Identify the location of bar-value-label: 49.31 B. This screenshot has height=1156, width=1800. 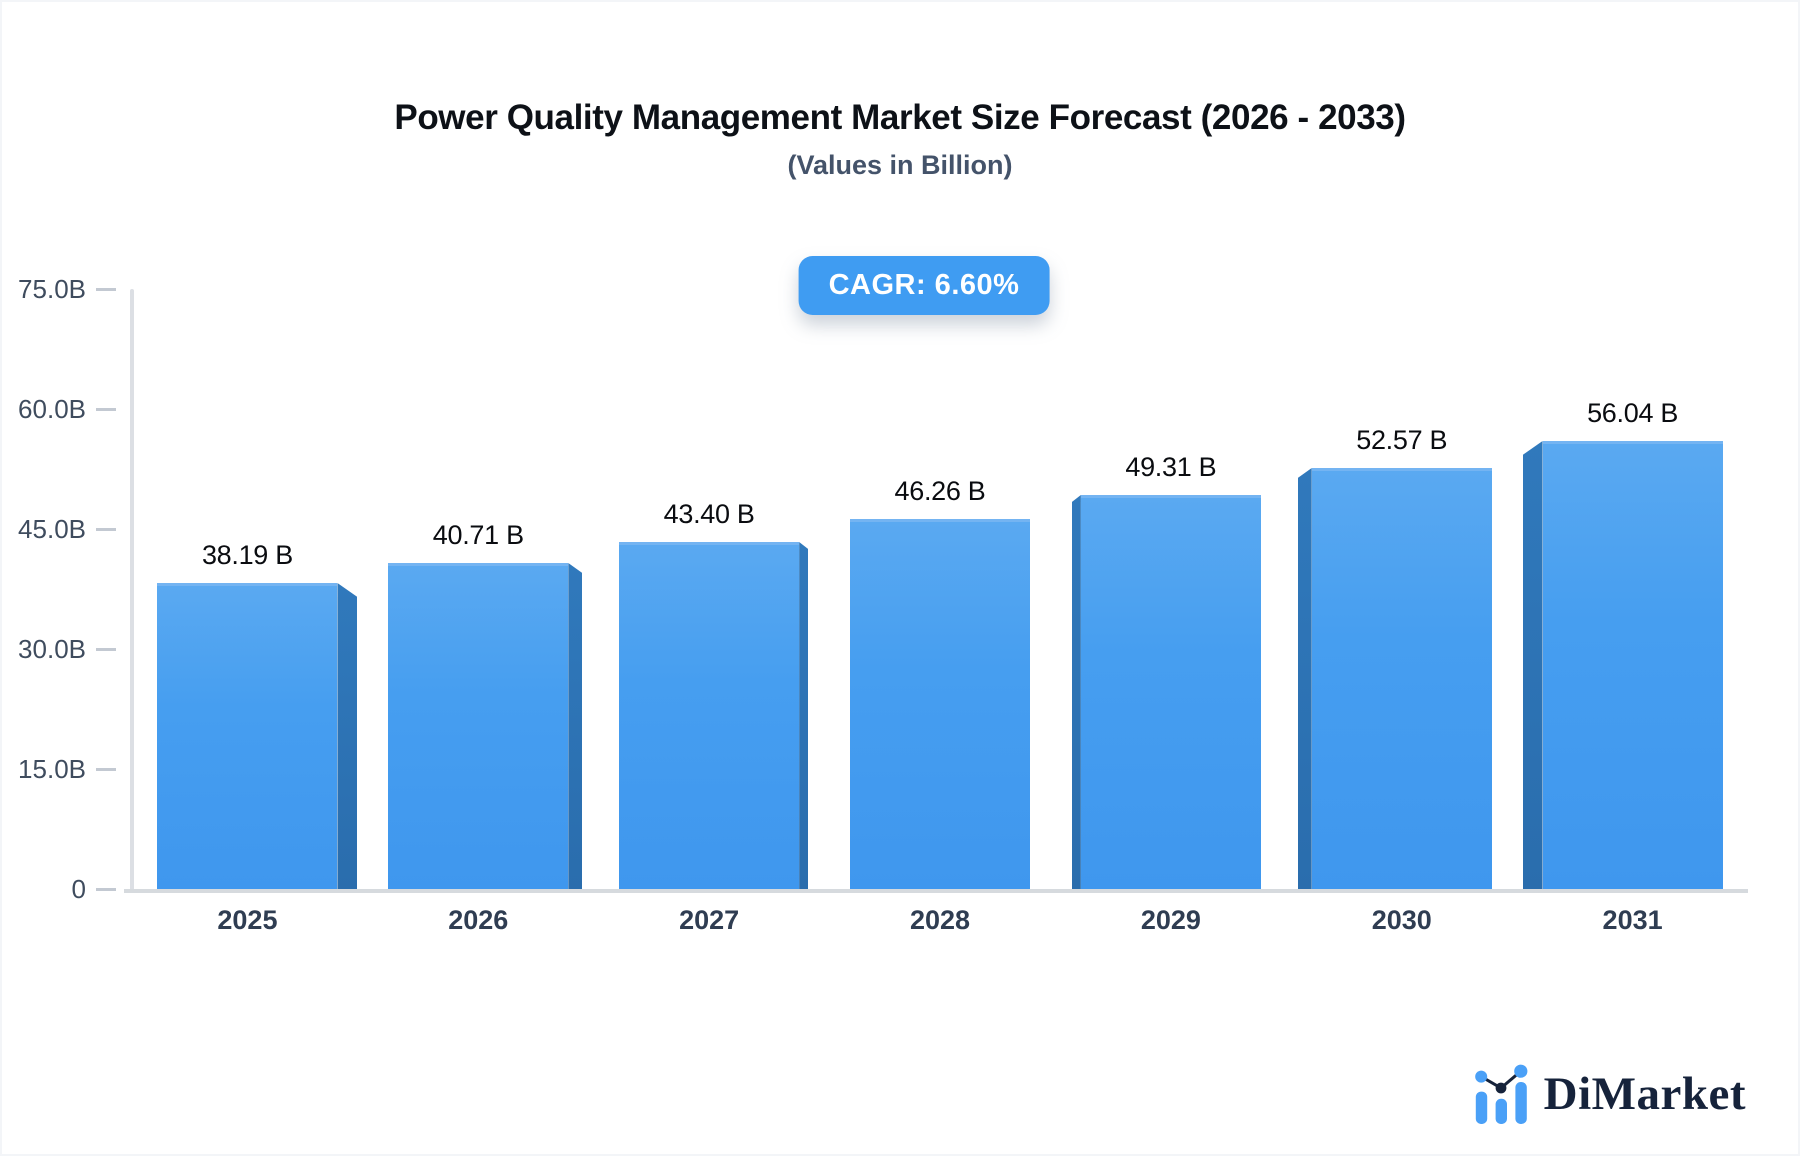
(1171, 467).